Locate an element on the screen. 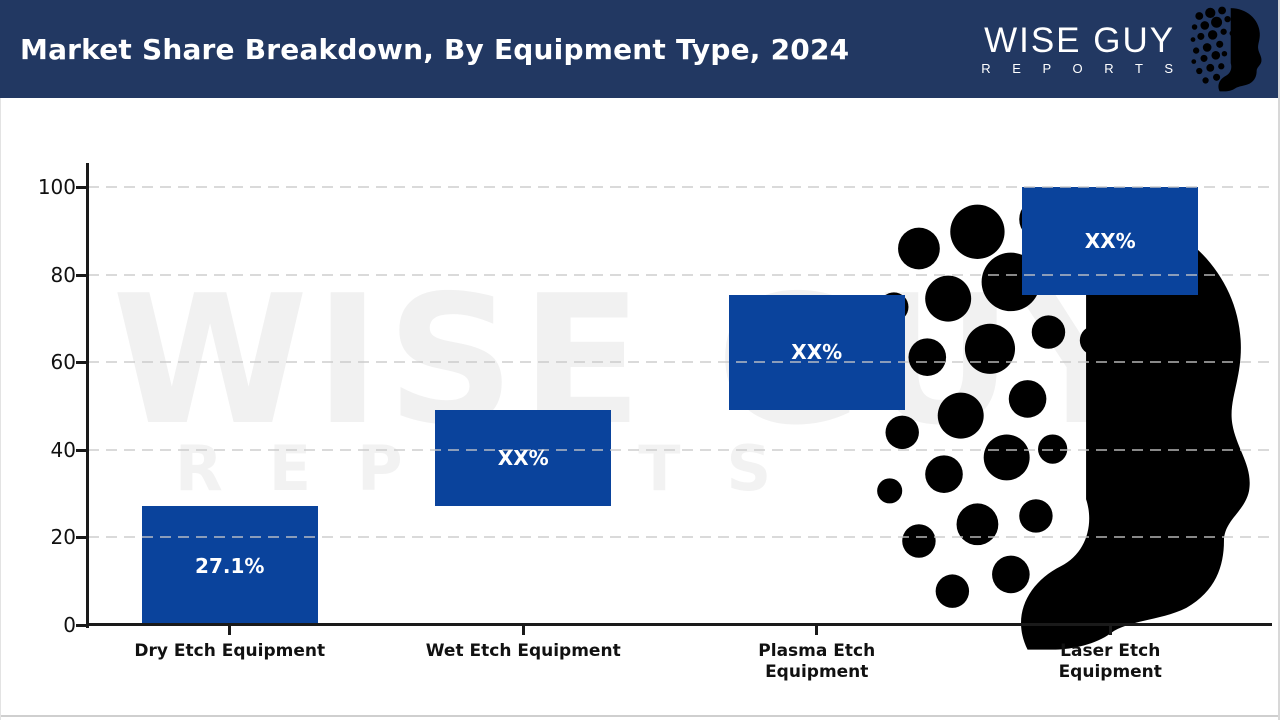 This screenshot has width=1280, height=720. x-axis-label: Laser Etch Equipment is located at coordinates (1110, 662).